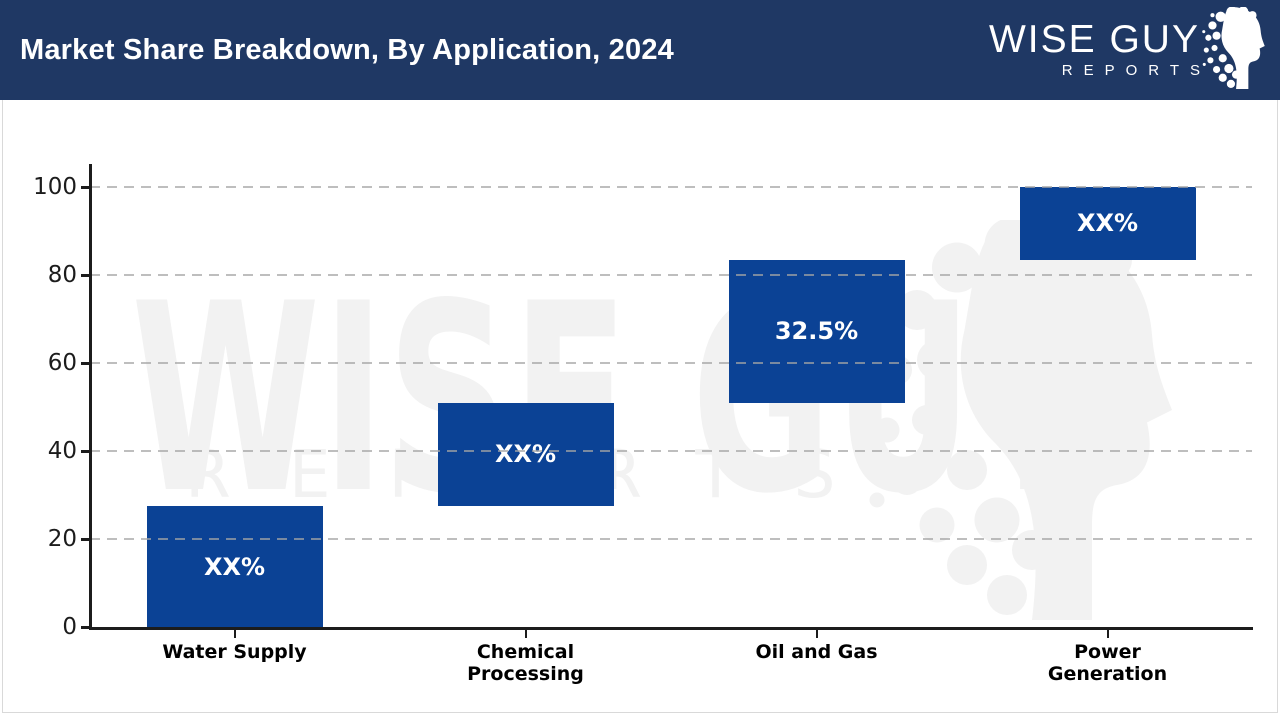 The height and width of the screenshot is (720, 1280). I want to click on y-tick-label: 20, so click(62, 539).